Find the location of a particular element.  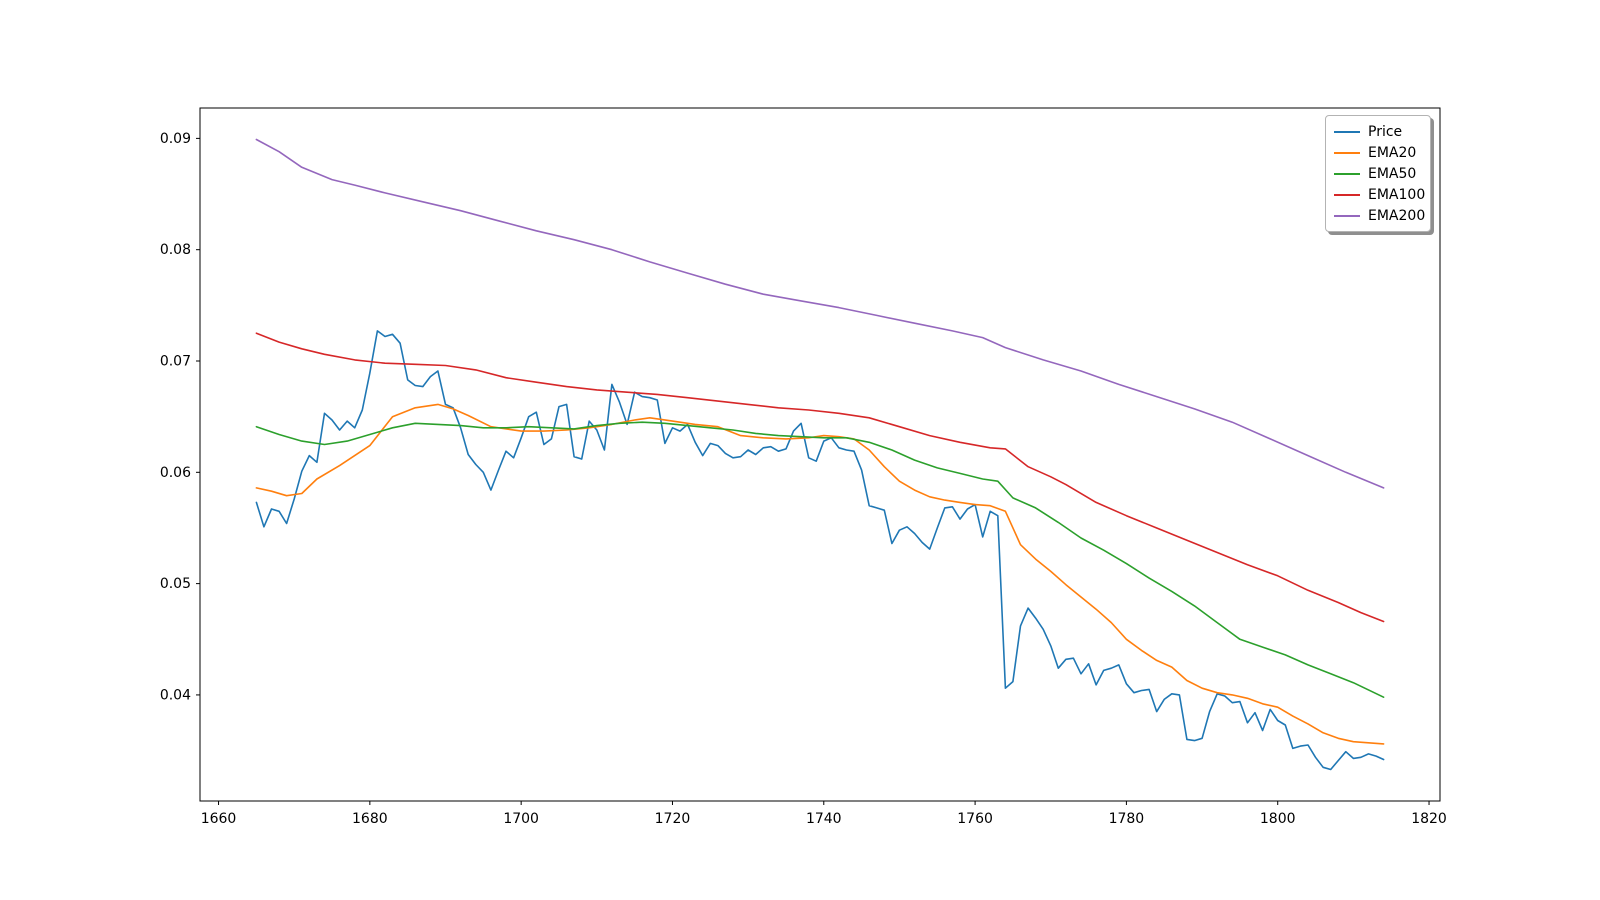

y-tick-label: 0.08 is located at coordinates (175, 250).